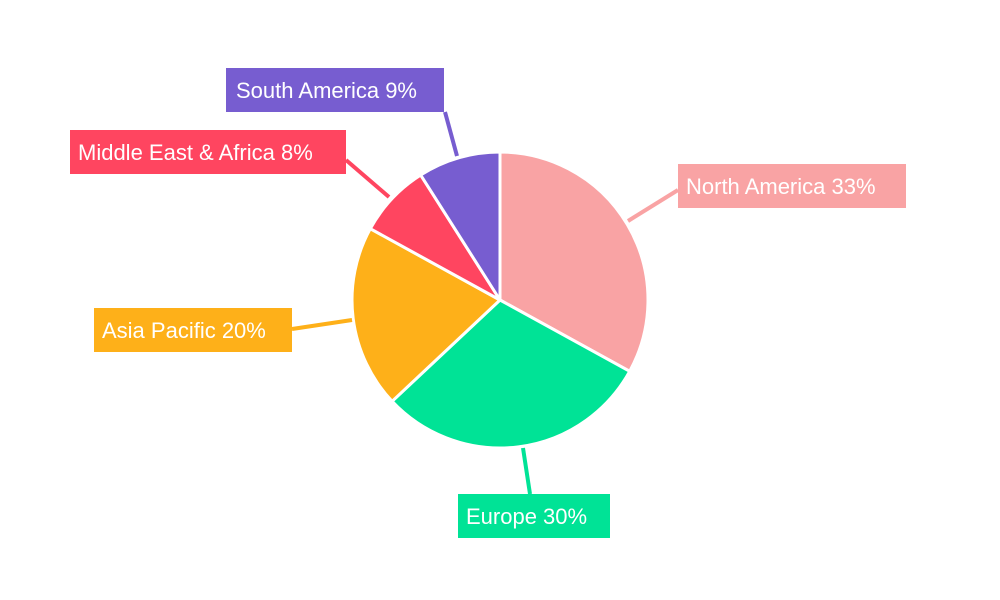 The height and width of the screenshot is (600, 1000). I want to click on leader-line-asia-pacific, so click(322, 324).